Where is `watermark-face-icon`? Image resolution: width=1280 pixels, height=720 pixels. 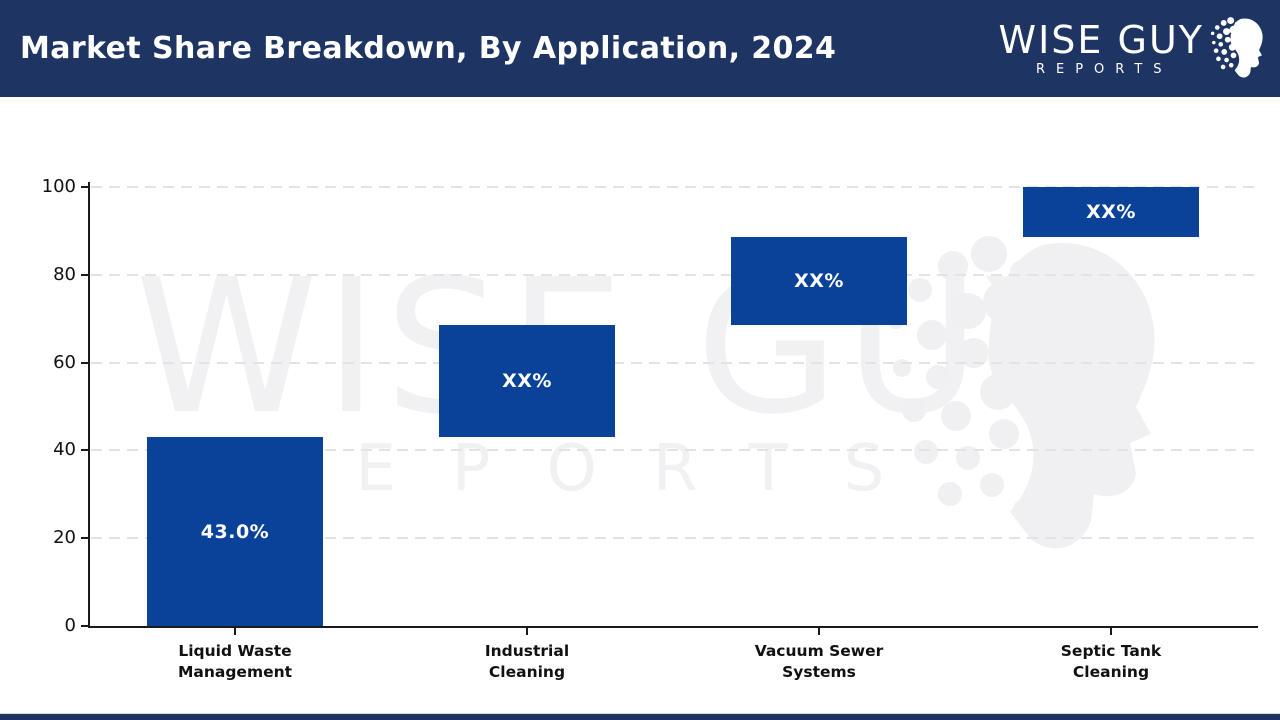
watermark-face-icon is located at coordinates (1021, 392).